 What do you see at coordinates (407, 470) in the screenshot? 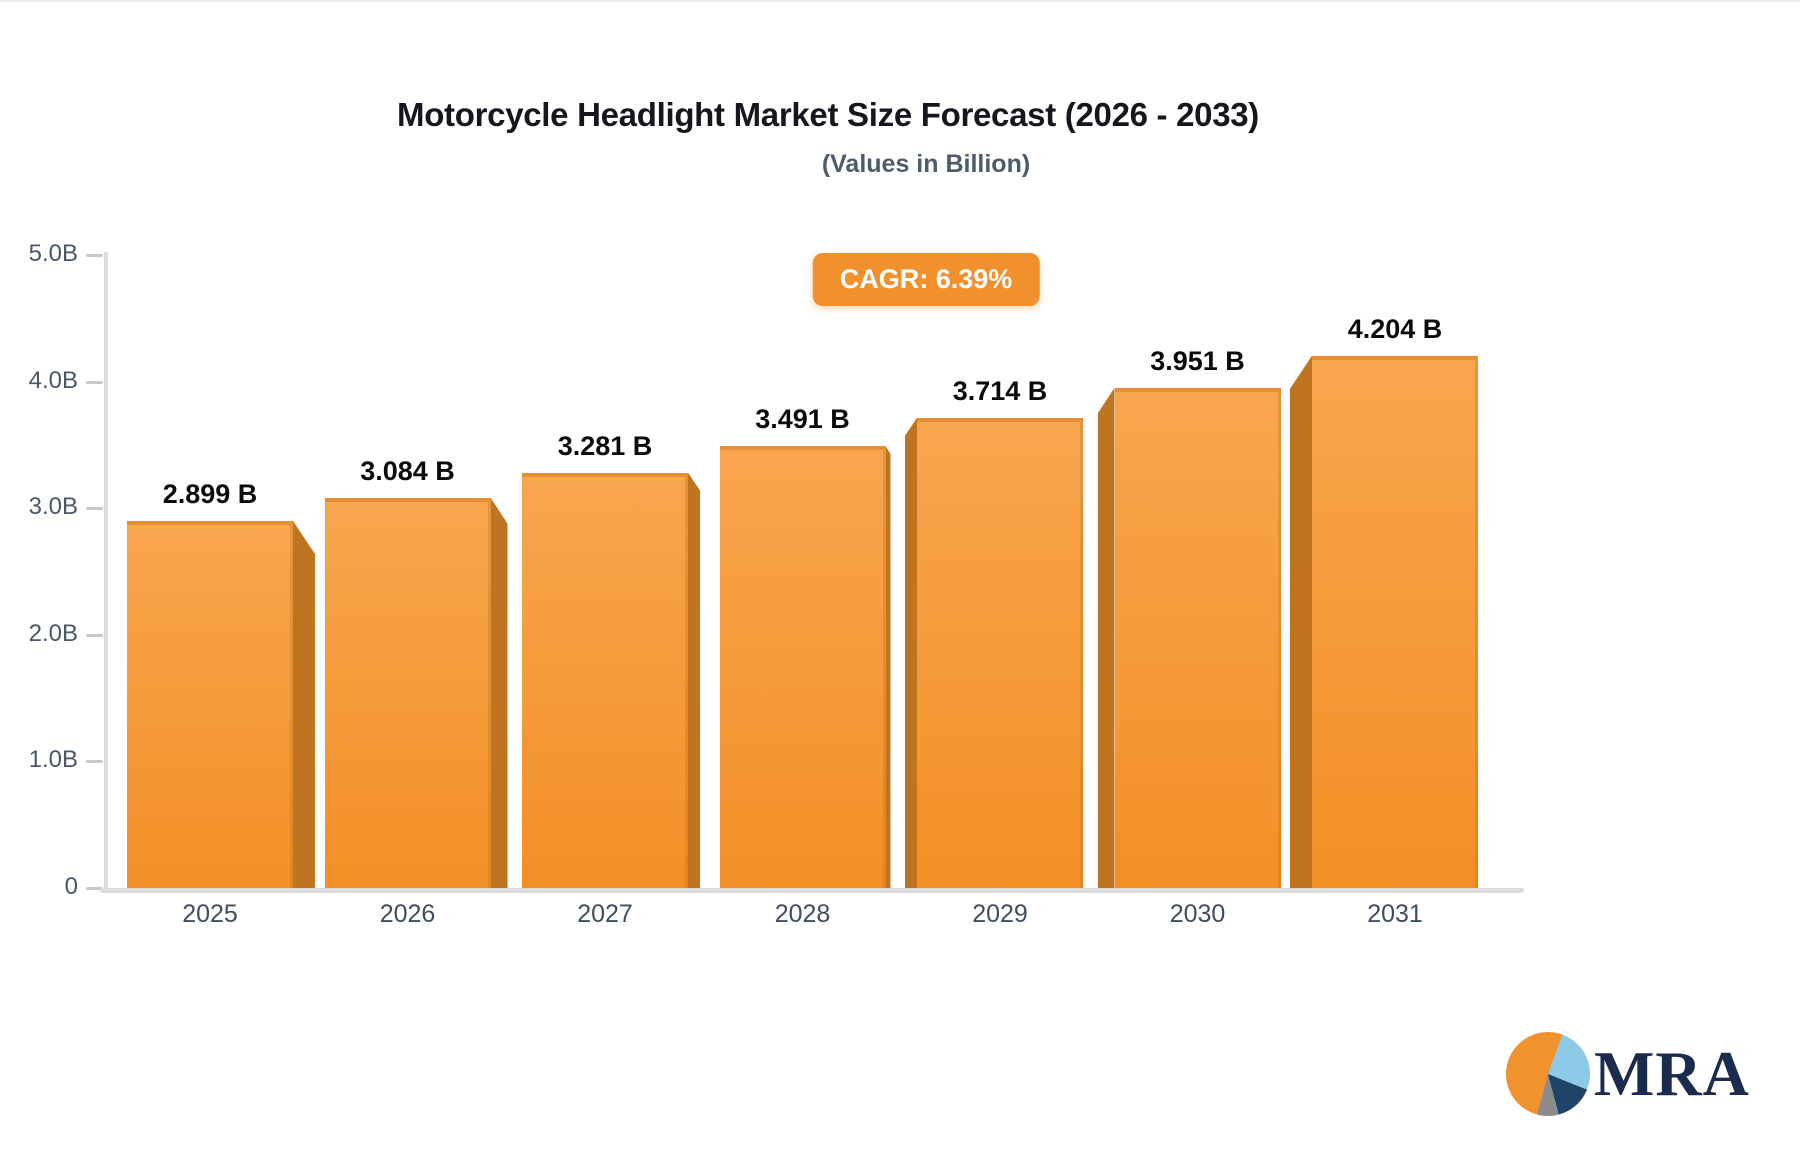
I see `bar-value-label: 3.084 B` at bounding box center [407, 470].